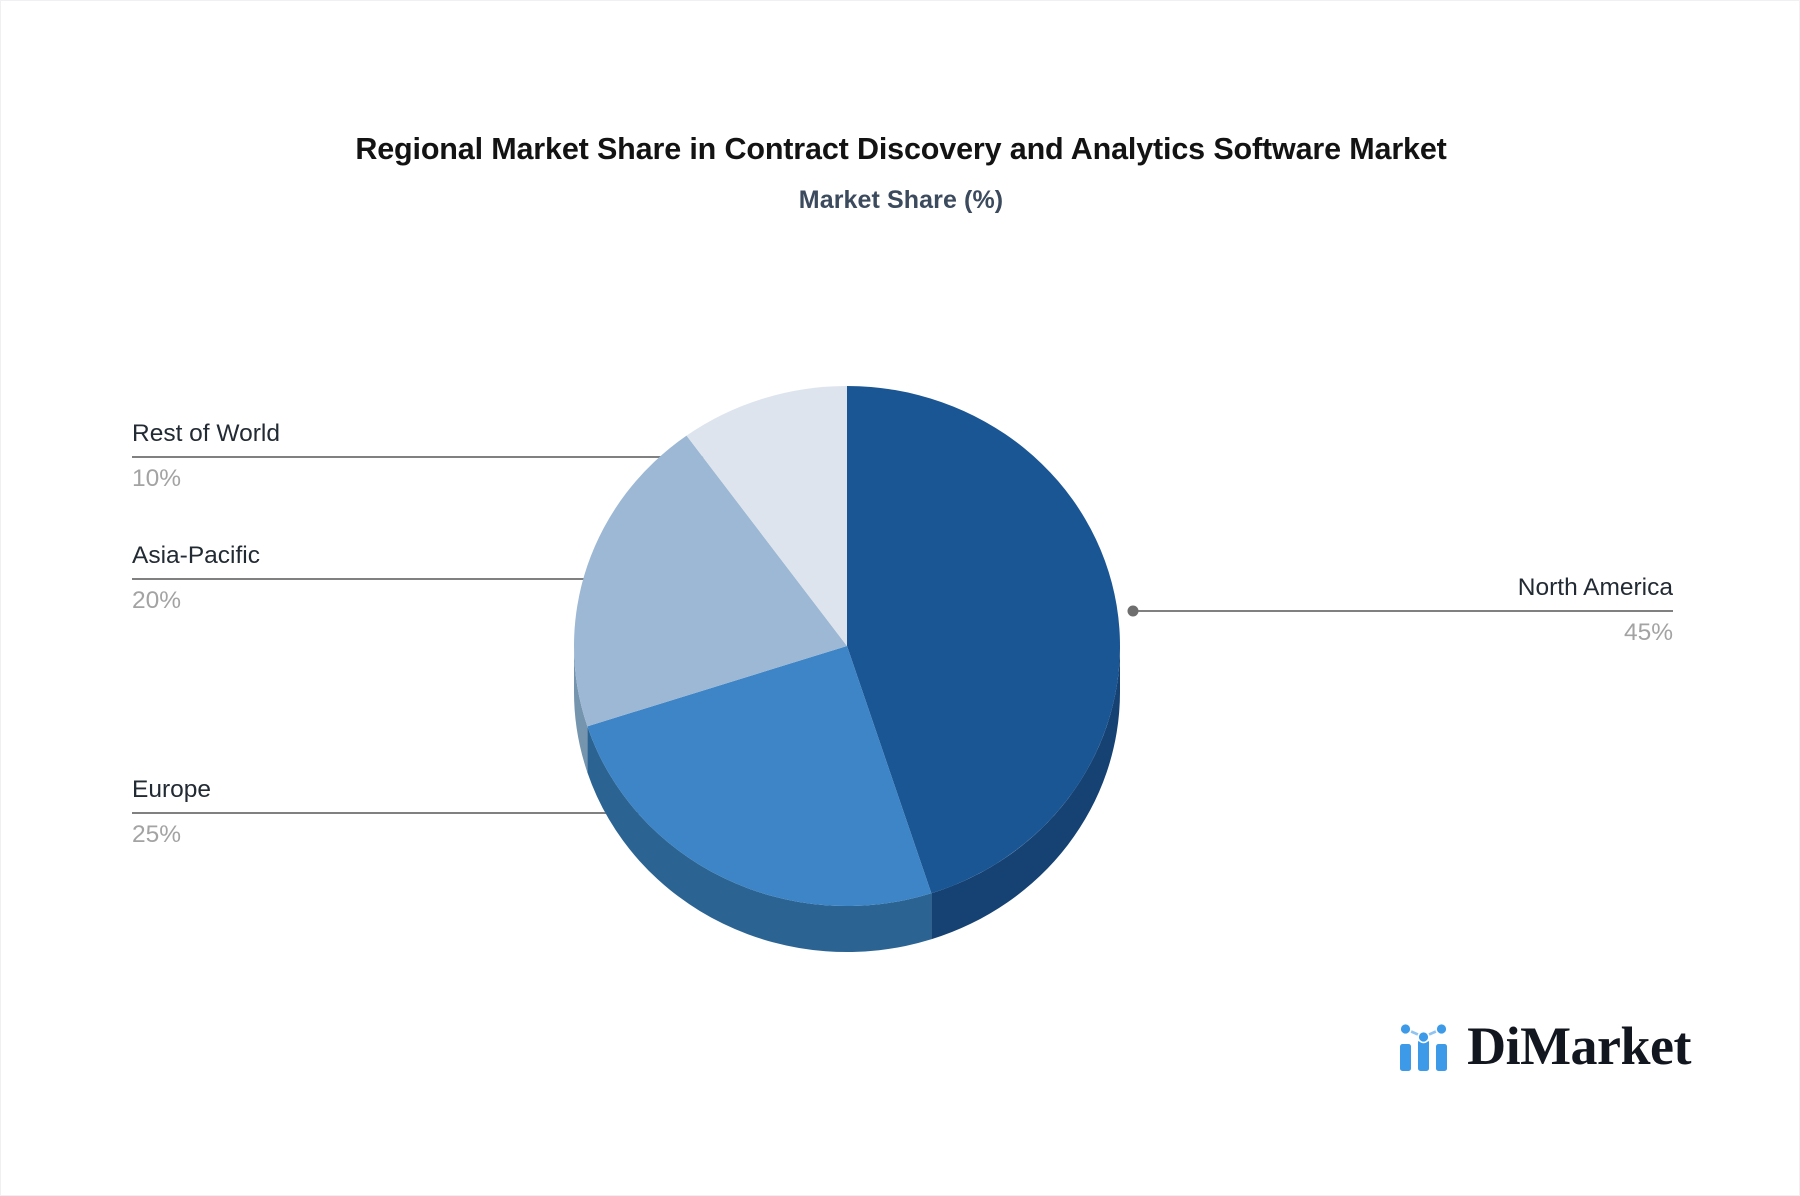  Describe the element at coordinates (766, 516) in the screenshot. I see `slice-rest-of-world` at that location.